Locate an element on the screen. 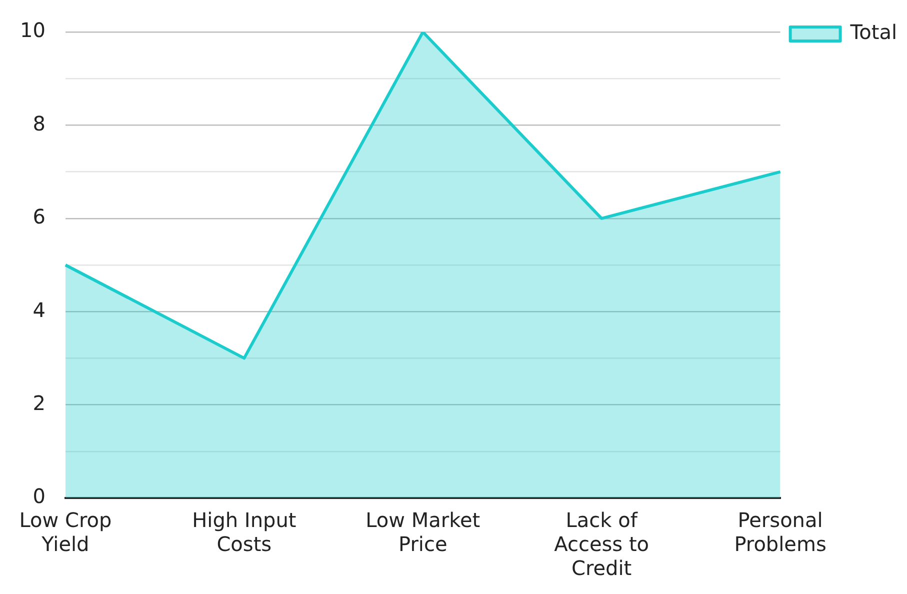  y-tick-label: 0 is located at coordinates (39, 496).